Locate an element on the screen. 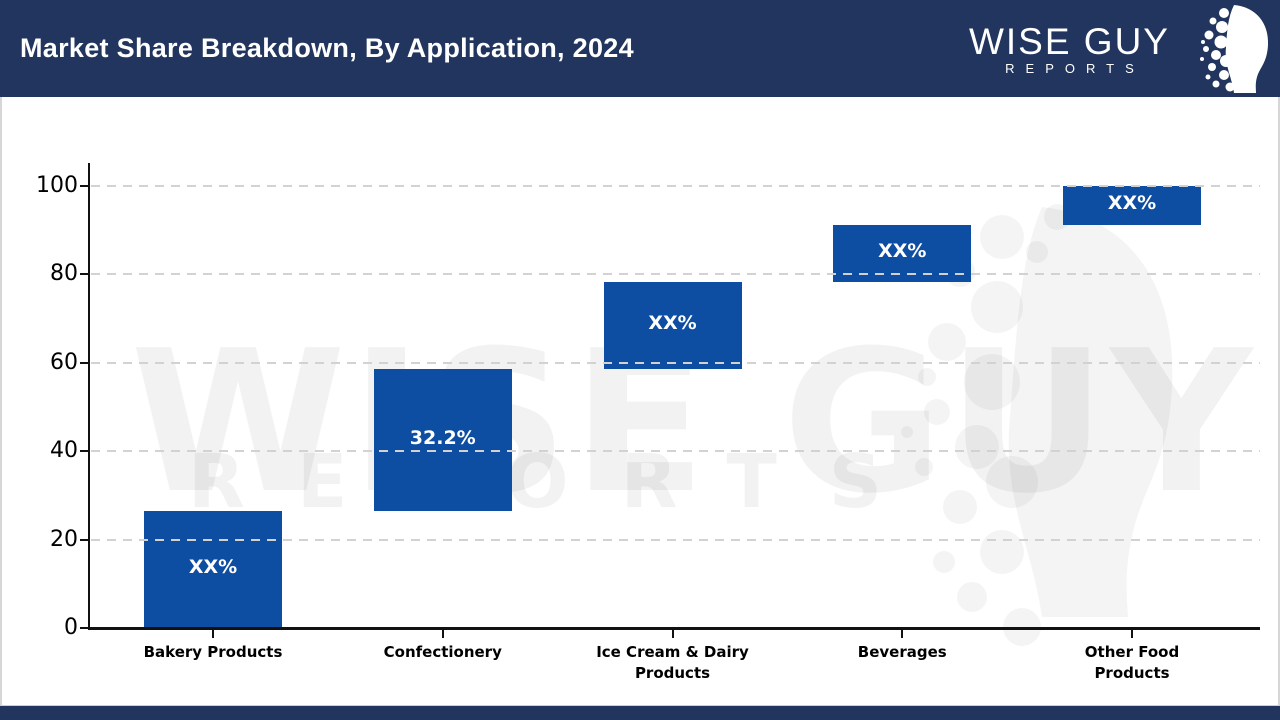 The height and width of the screenshot is (720, 1280). logo-face-icon is located at coordinates (1234, 49).